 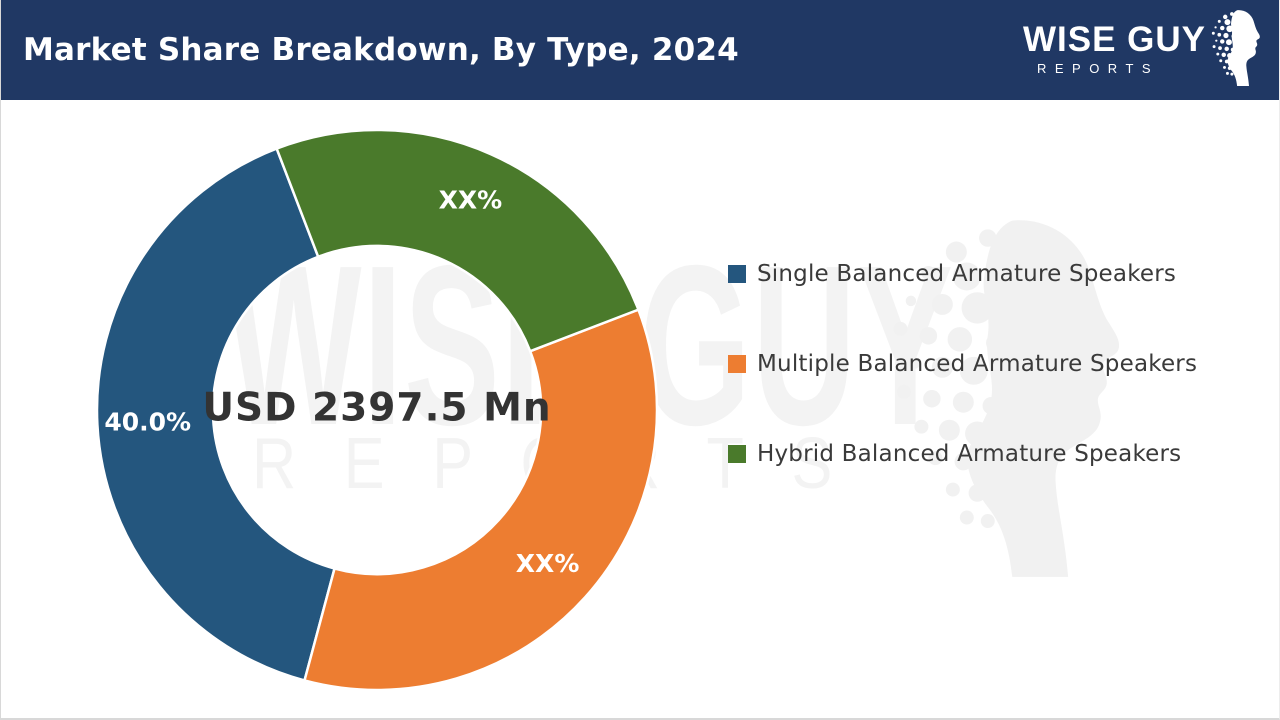 I want to click on slice-percentage-label-1: 40.0%, so click(x=147, y=422).